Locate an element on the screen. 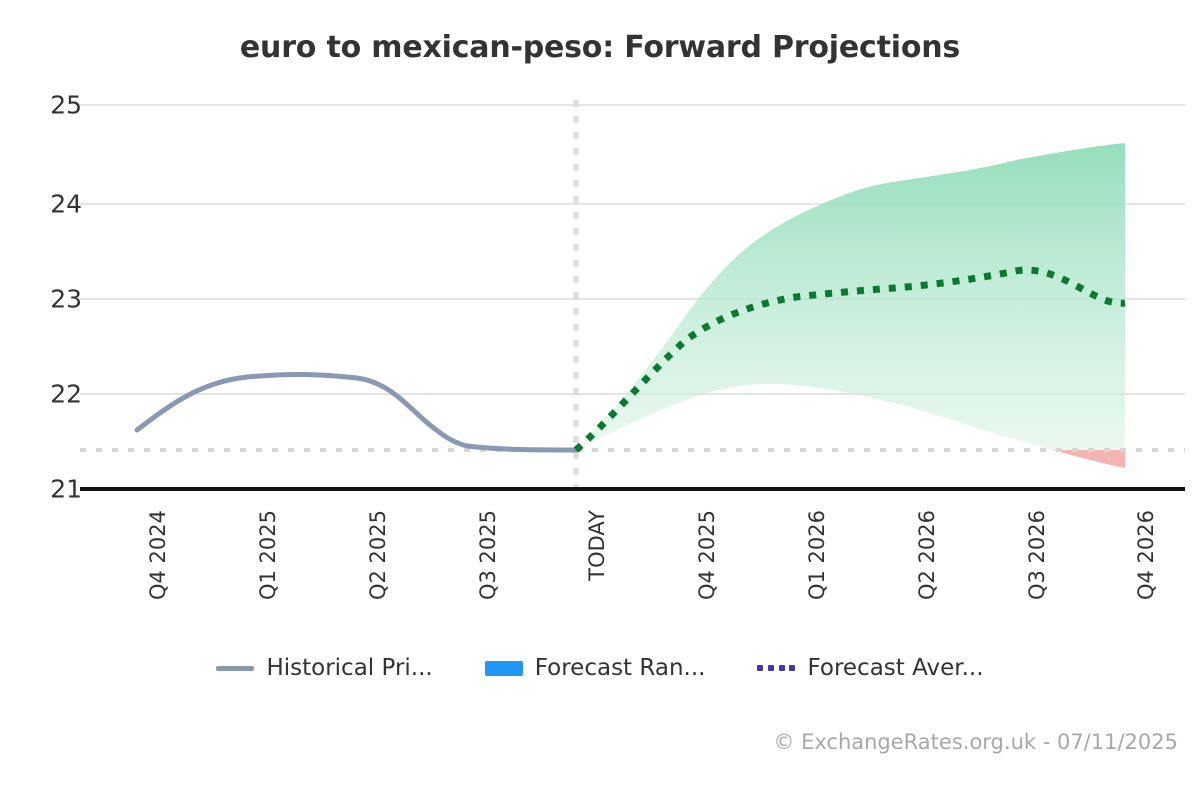 This screenshot has width=1200, height=800. historical-price-line is located at coordinates (356, 412).